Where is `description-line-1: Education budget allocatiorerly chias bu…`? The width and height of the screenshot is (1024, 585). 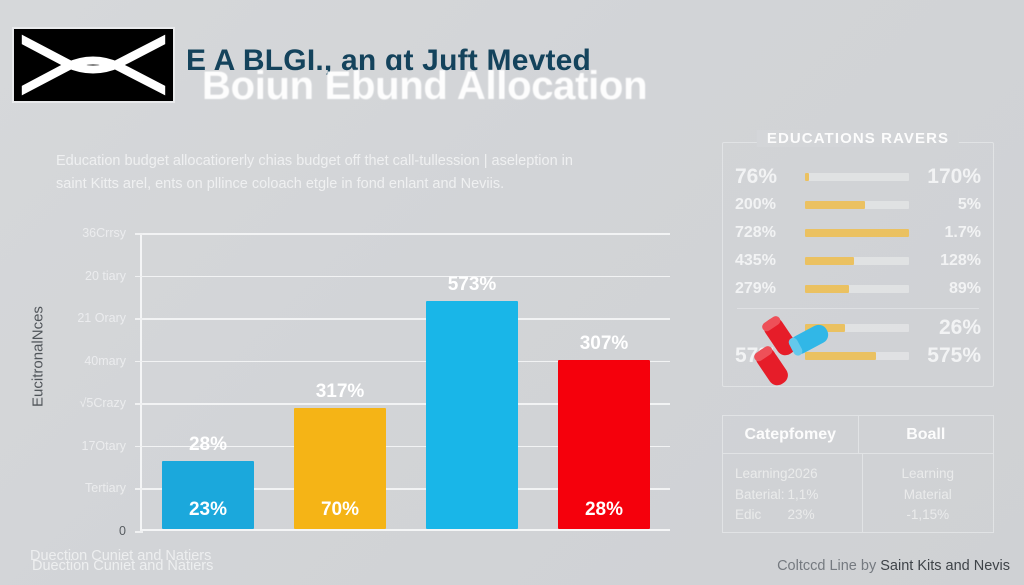
description-line-1: Education budget allocatiorerly chias bu… is located at coordinates (314, 161).